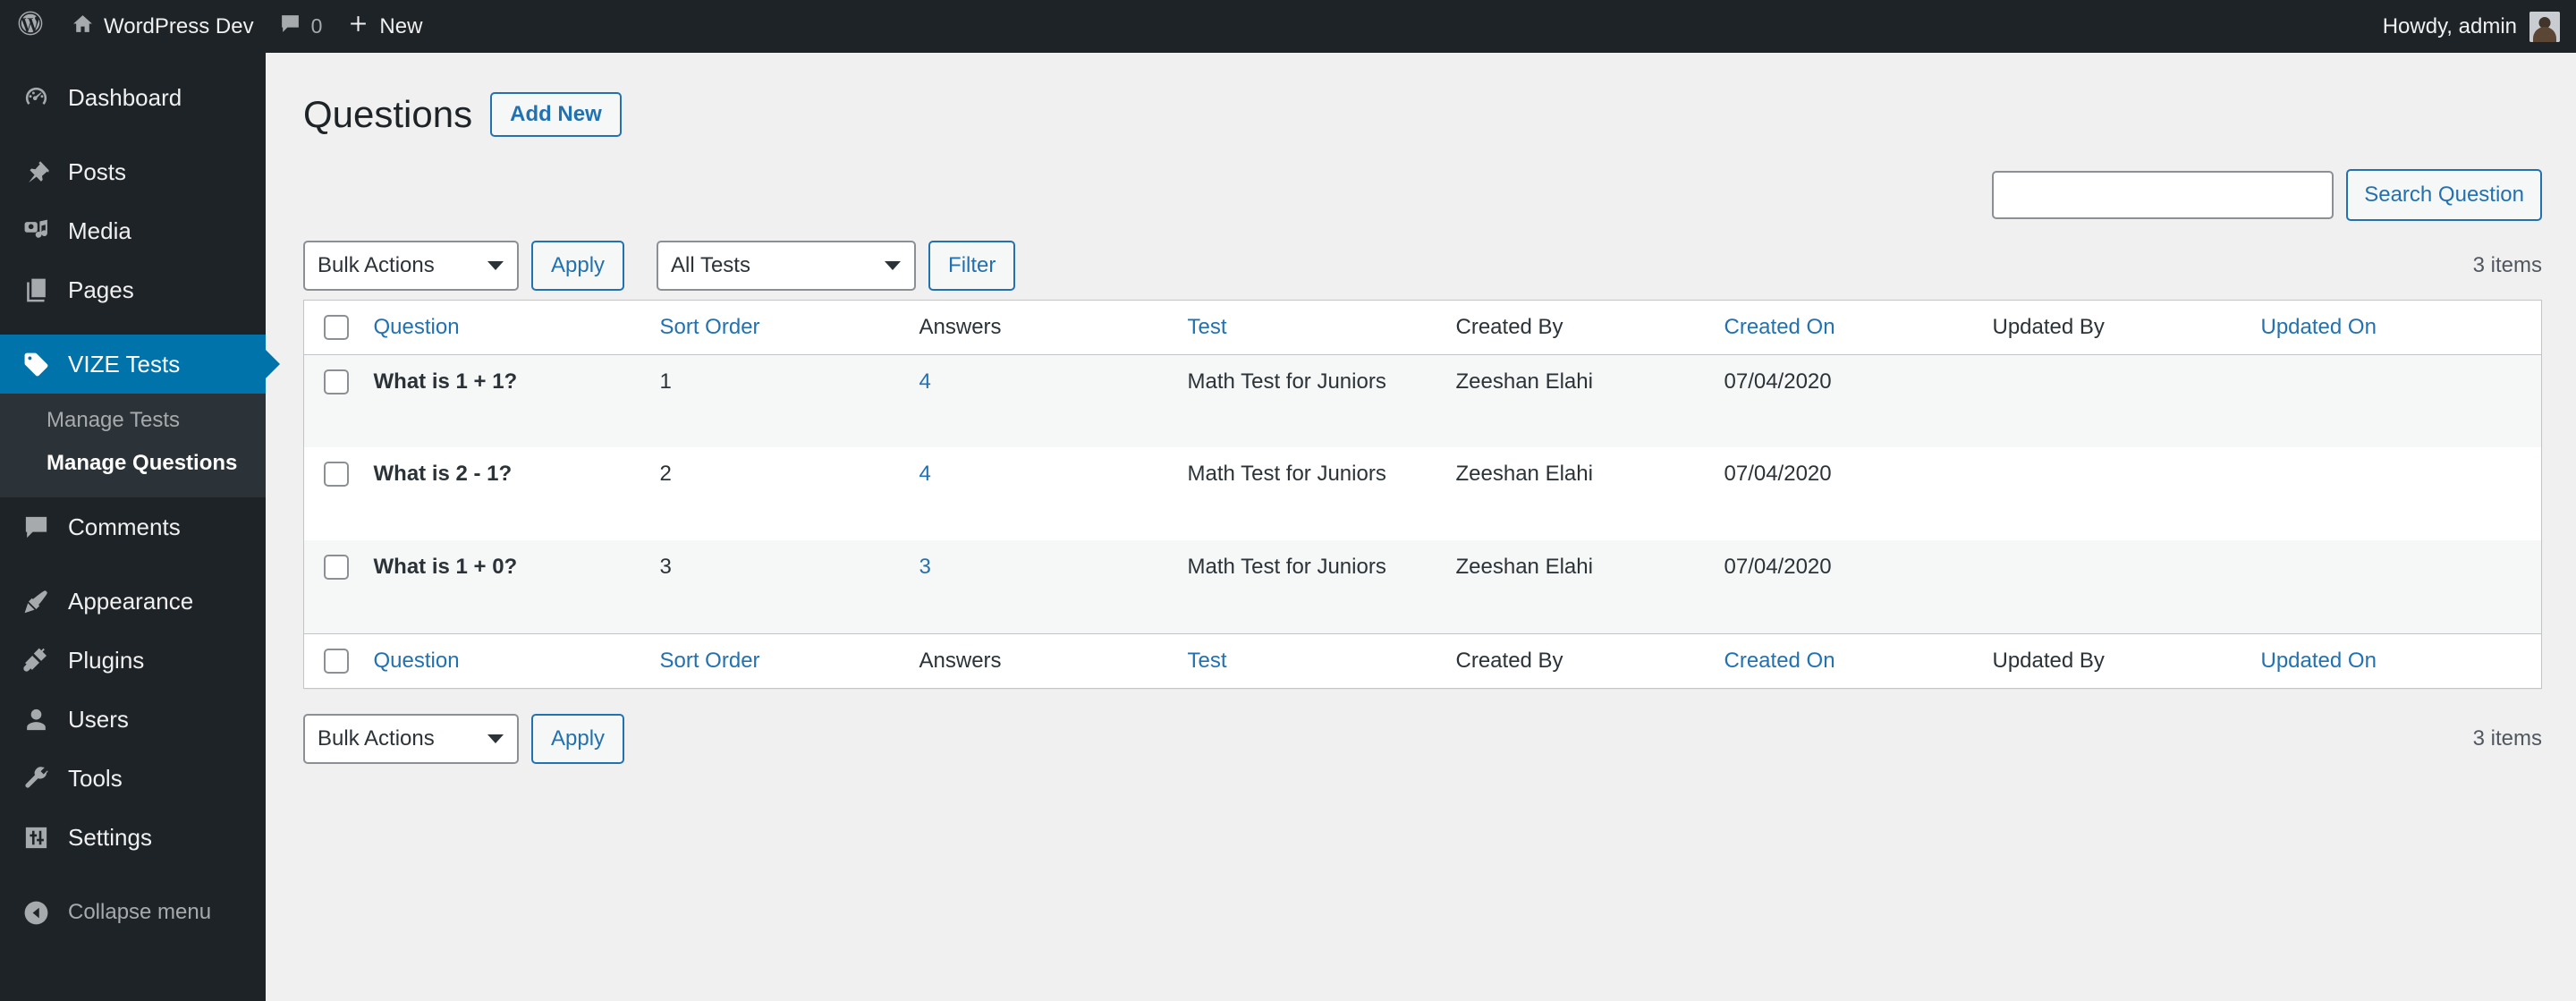 This screenshot has width=2576, height=1001. Describe the element at coordinates (133, 289) in the screenshot. I see `sidebar-item-pages: Pages` at that location.